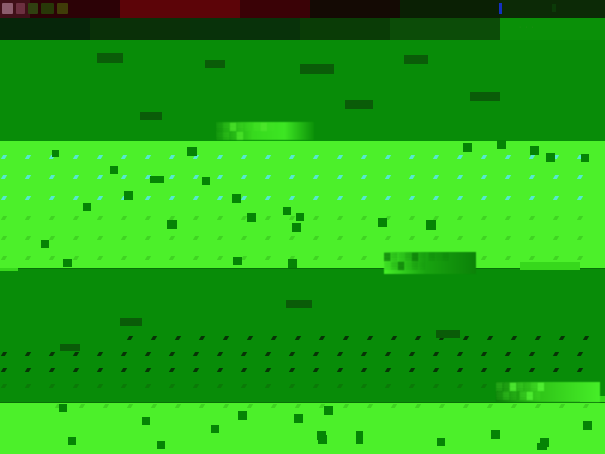 Image resolution: width=605 pixels, height=454 pixels. Describe the element at coordinates (548, 392) in the screenshot. I see `text-fragment-lower: ▒░▓▒░▒▓ ░▒░ ▒▓░` at that location.